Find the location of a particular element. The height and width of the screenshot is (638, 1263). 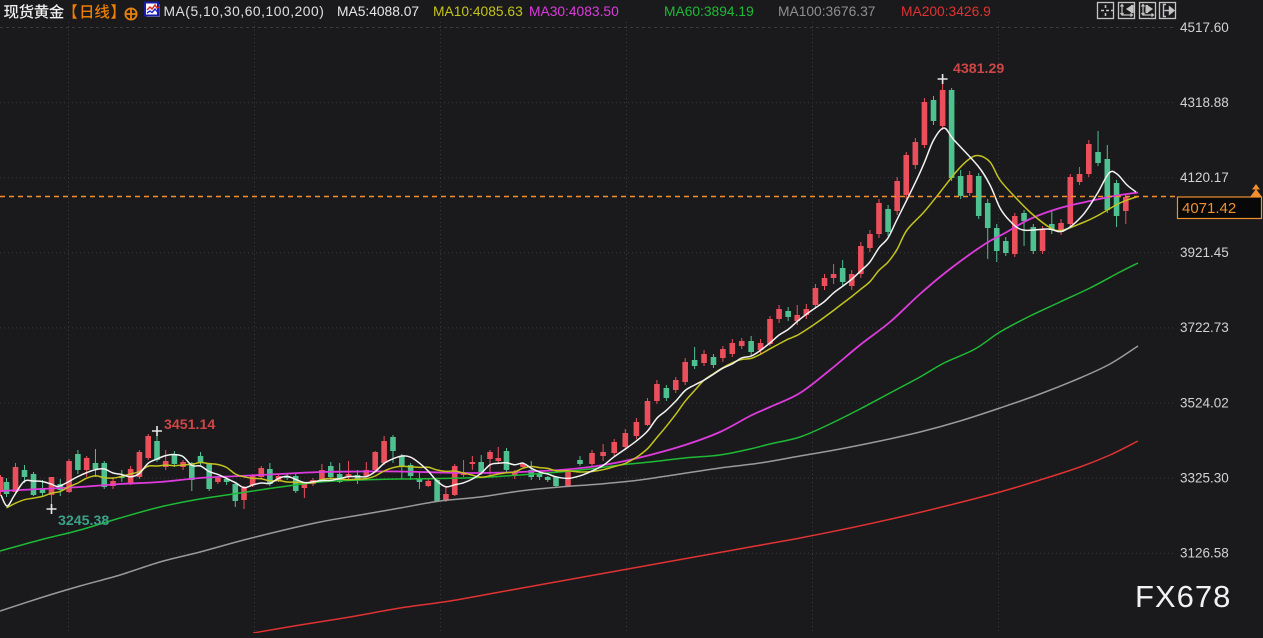

svg-text: 3325.30 is located at coordinates (1204, 477).